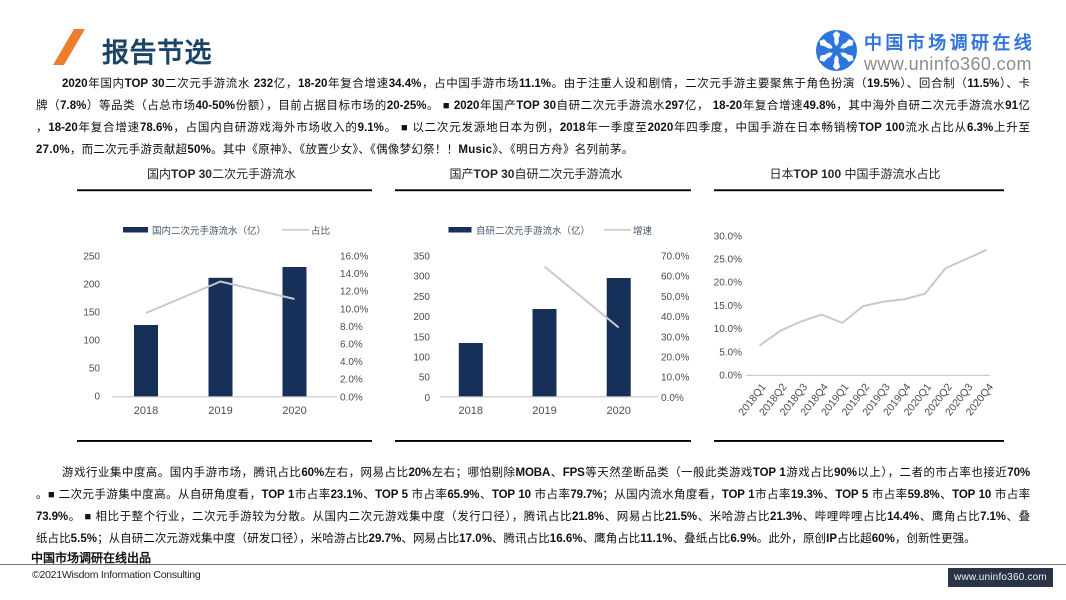 This screenshot has height=600, width=1066. I want to click on svg-text: 50.0%, so click(675, 297).